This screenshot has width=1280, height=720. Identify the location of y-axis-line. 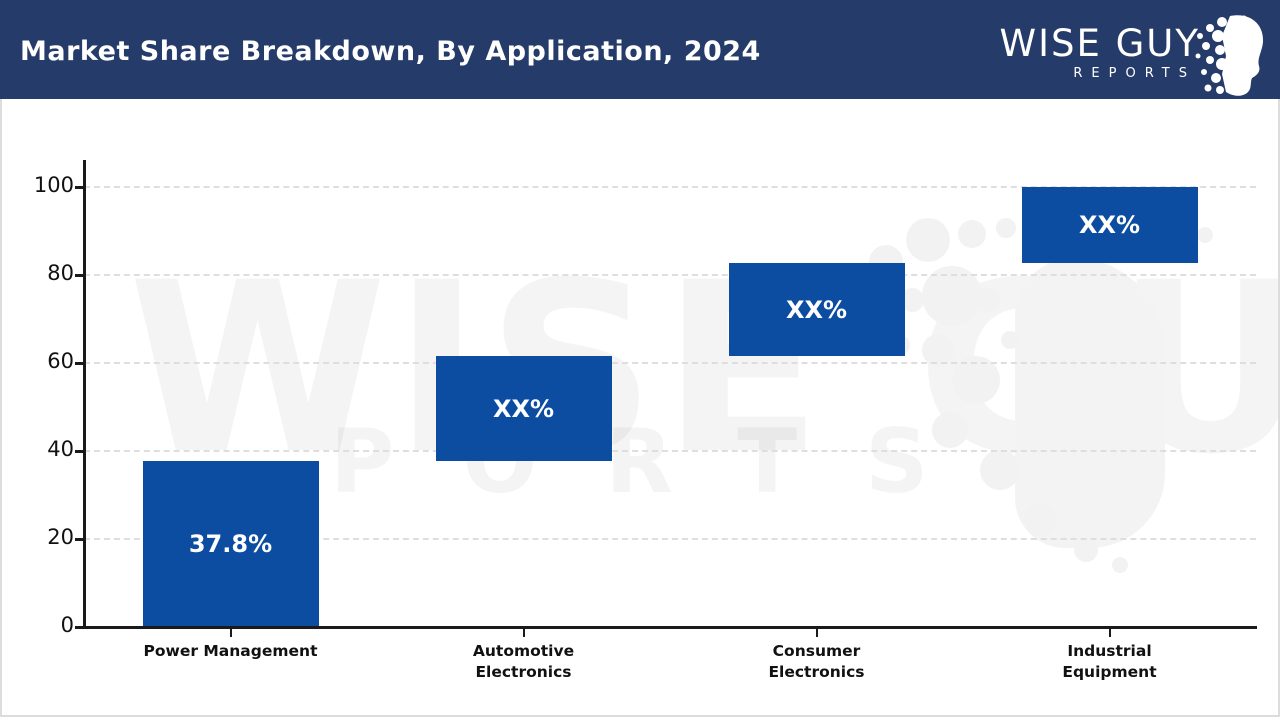
(84, 394).